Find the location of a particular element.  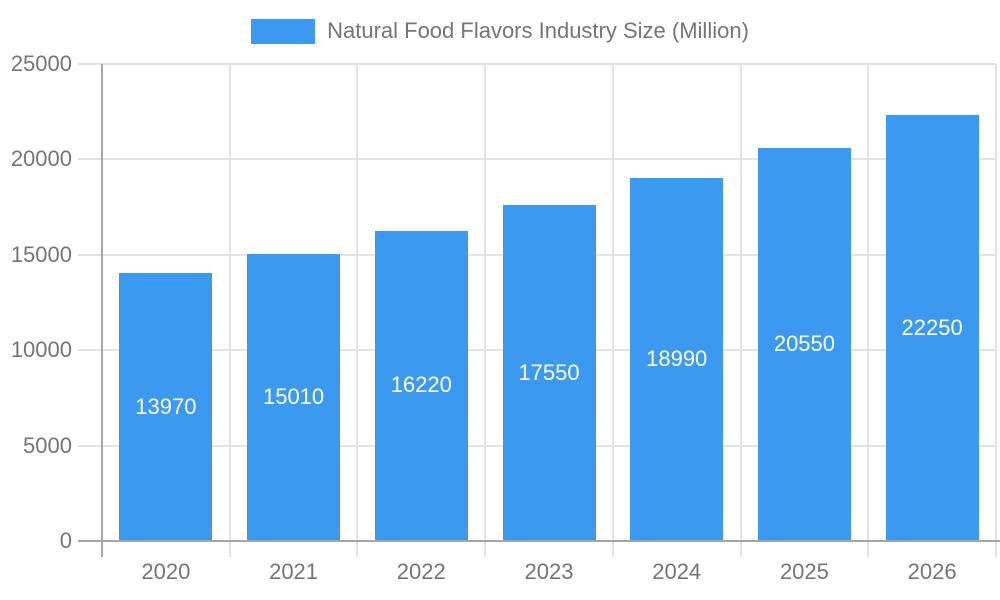

bar-value-label: 15010 is located at coordinates (293, 396).